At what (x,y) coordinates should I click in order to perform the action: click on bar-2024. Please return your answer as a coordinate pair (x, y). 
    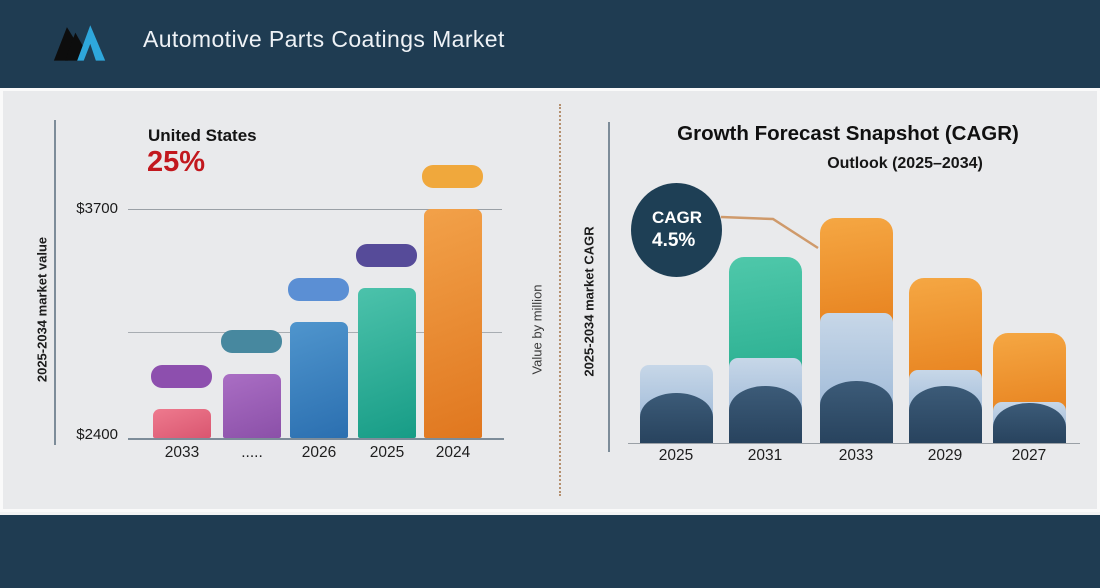
    Looking at the image, I should click on (453, 323).